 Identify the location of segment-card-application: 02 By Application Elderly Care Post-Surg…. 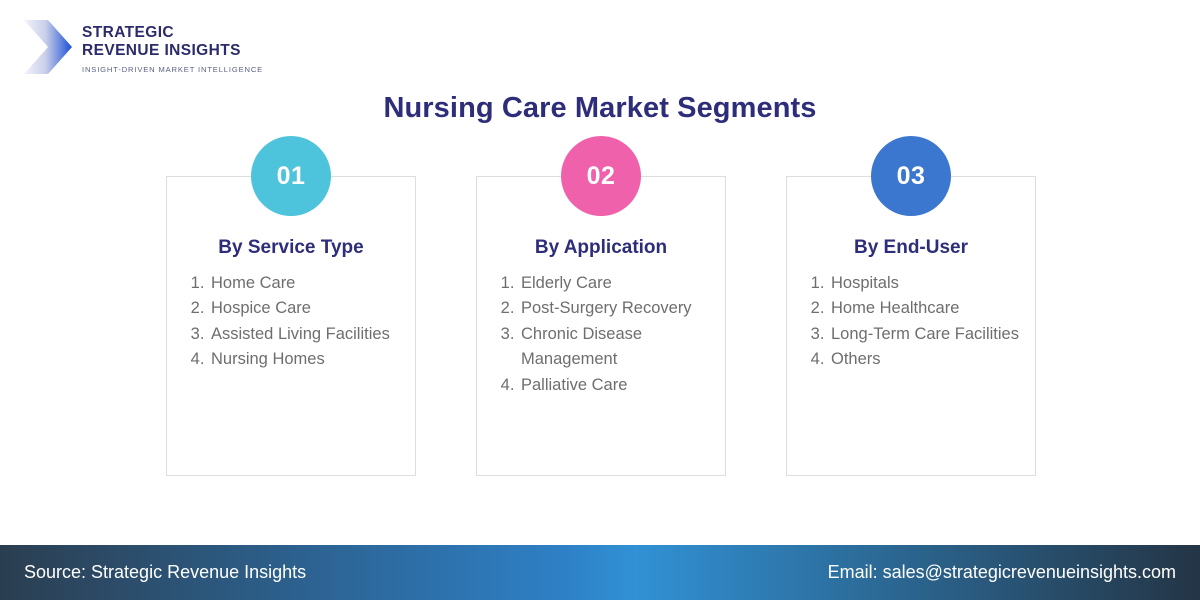
(601, 306).